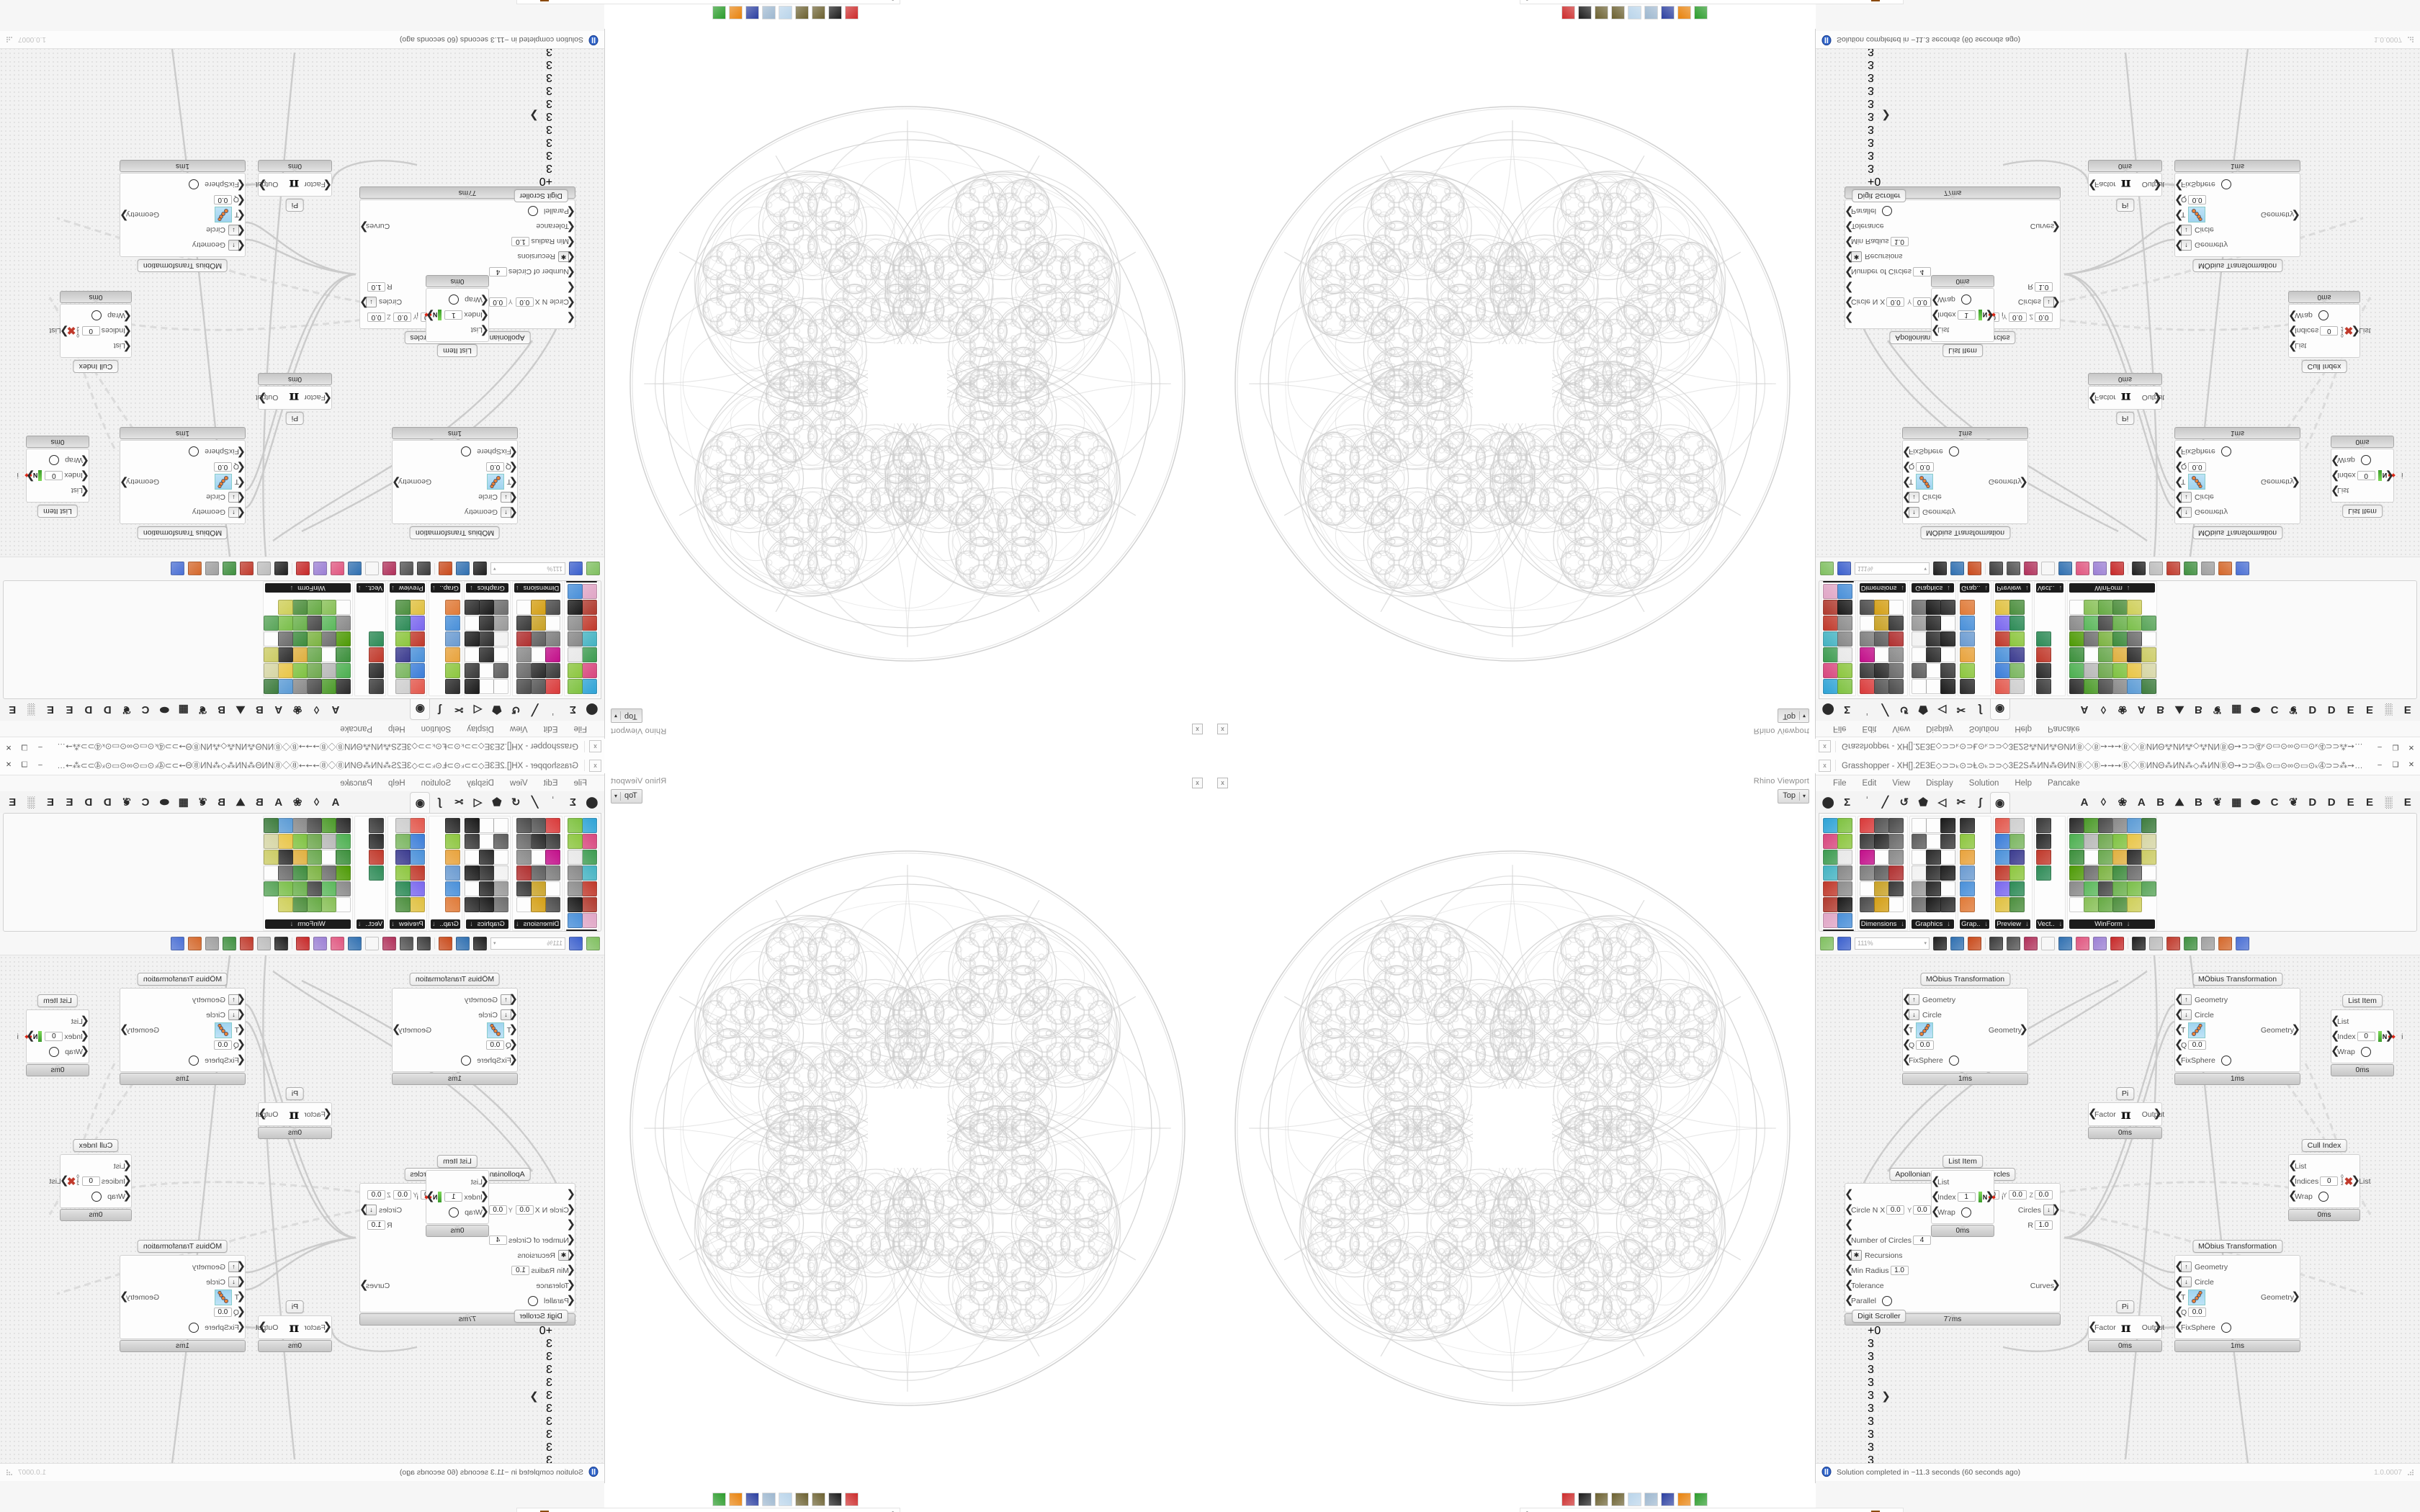 This screenshot has width=2420, height=1512. What do you see at coordinates (294, 1113) in the screenshot?
I see `pi-component: Pi ❮ Factor π Output ❯ 0ms` at bounding box center [294, 1113].